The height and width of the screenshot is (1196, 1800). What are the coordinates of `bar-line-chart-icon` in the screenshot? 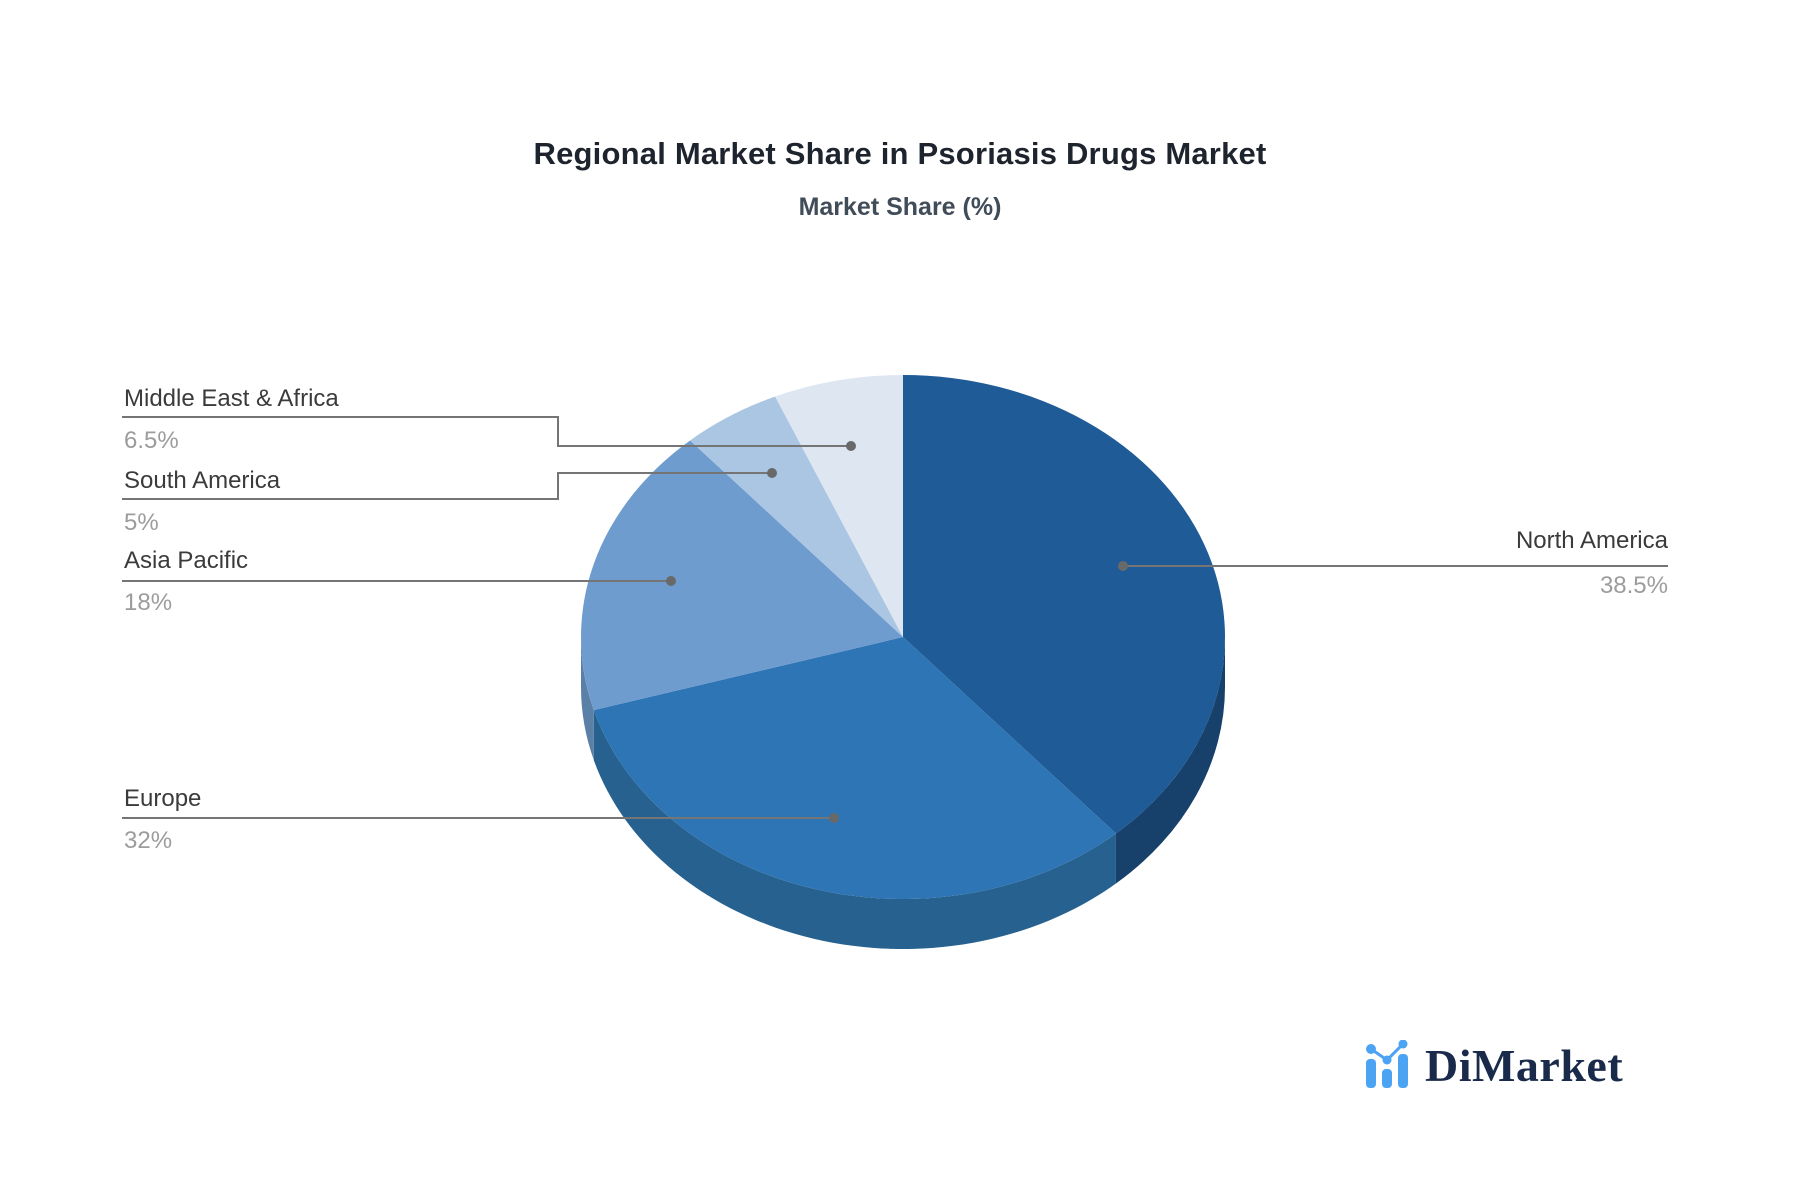 It's located at (1387, 1064).